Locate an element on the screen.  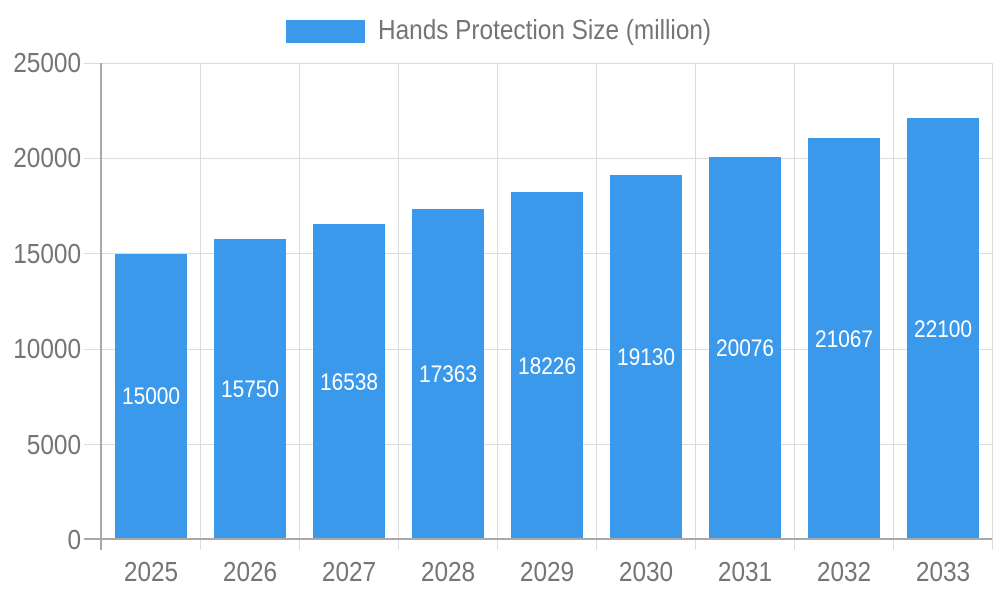
x-axis-tick-label: 2033 is located at coordinates (942, 571).